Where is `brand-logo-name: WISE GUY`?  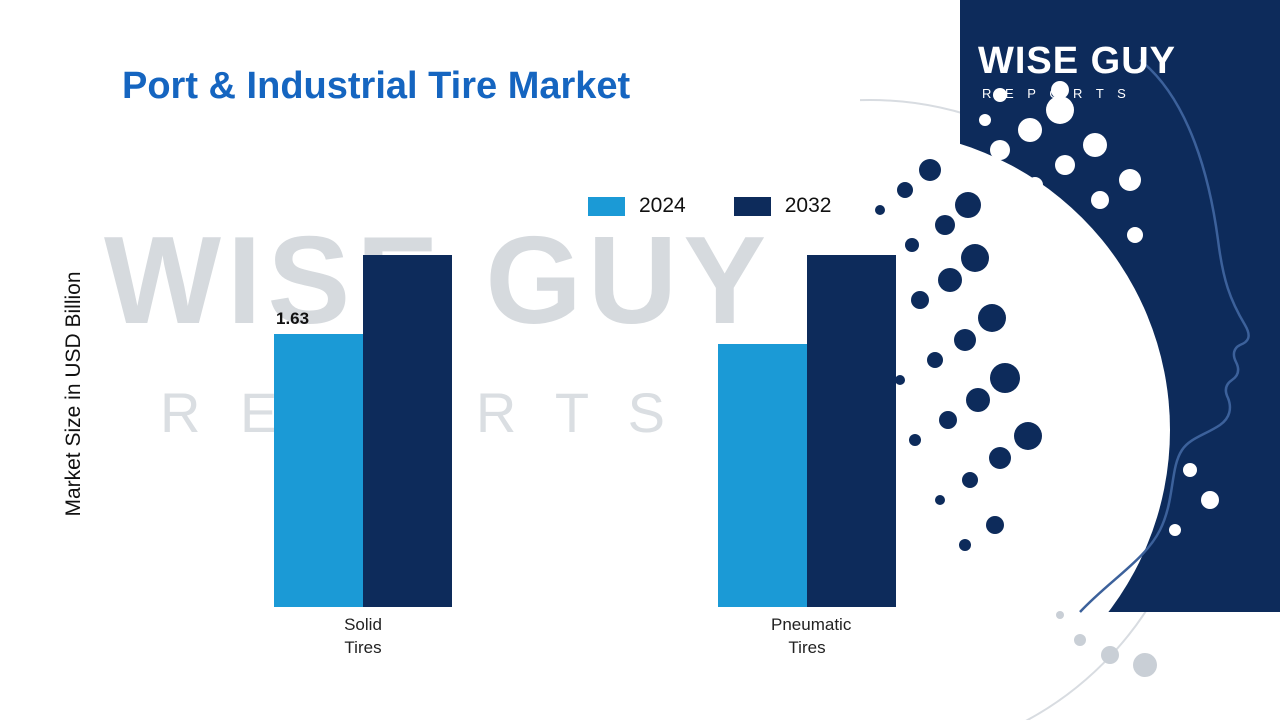 brand-logo-name: WISE GUY is located at coordinates (1077, 61).